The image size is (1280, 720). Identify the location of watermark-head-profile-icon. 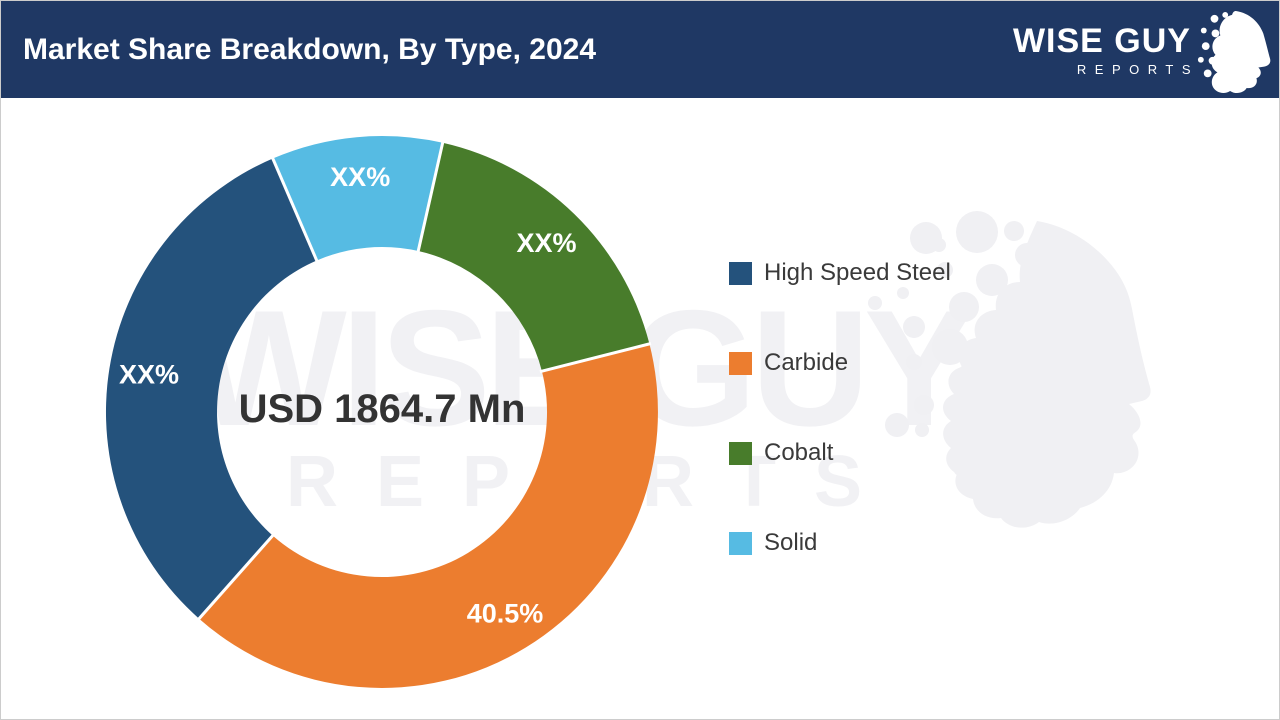
(1009, 369).